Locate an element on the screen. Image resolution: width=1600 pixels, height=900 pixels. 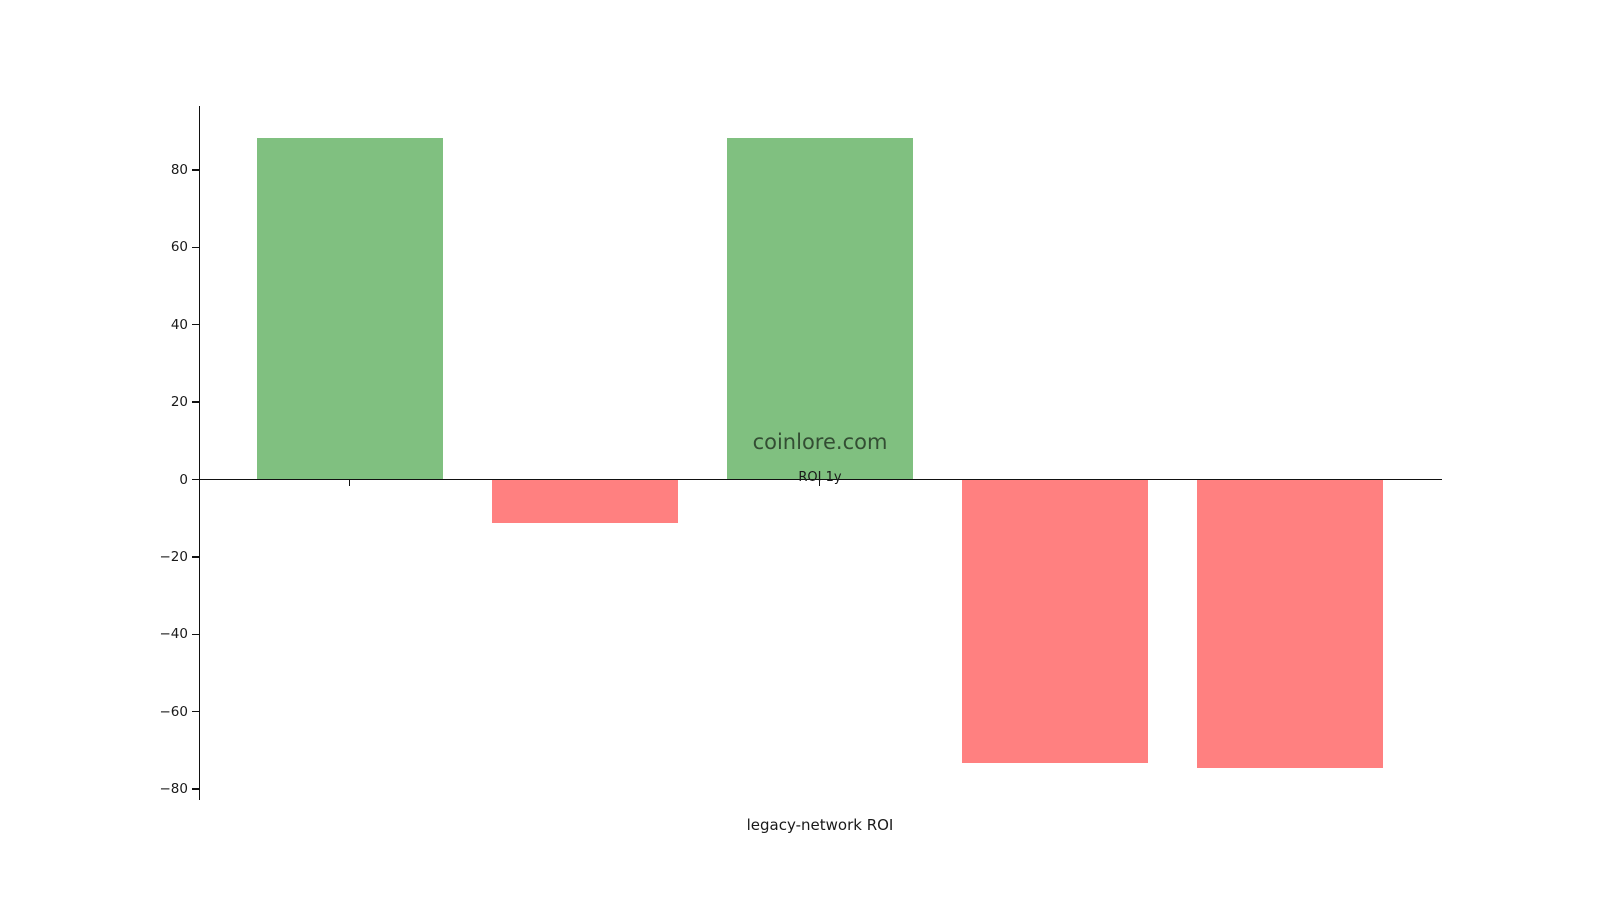
watermark-text: coinlore.com is located at coordinates (820, 442).